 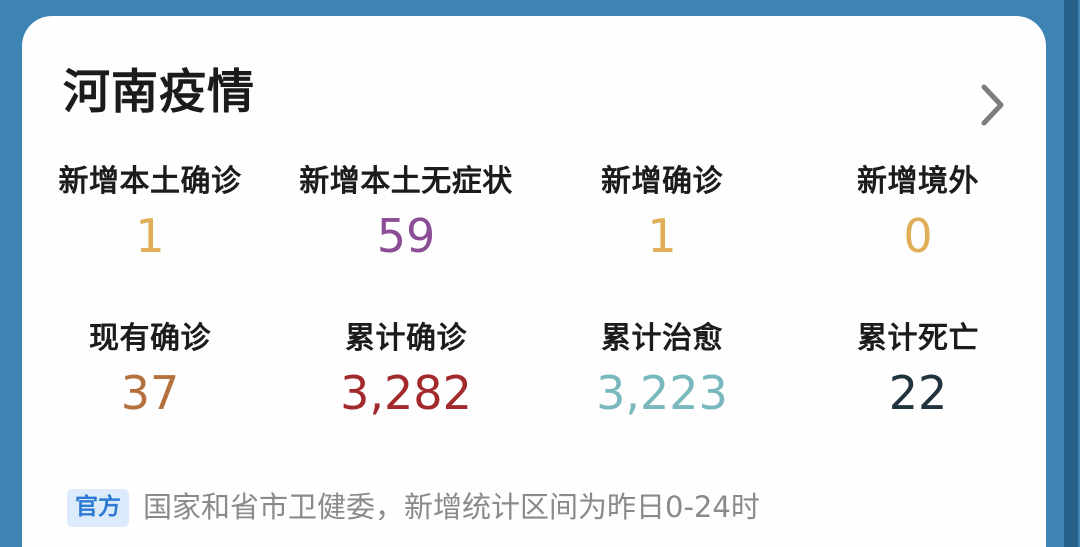 I want to click on source-note-text: 国家和省市卫健委，新增统计区间为昨日0-24时, so click(x=451, y=507).